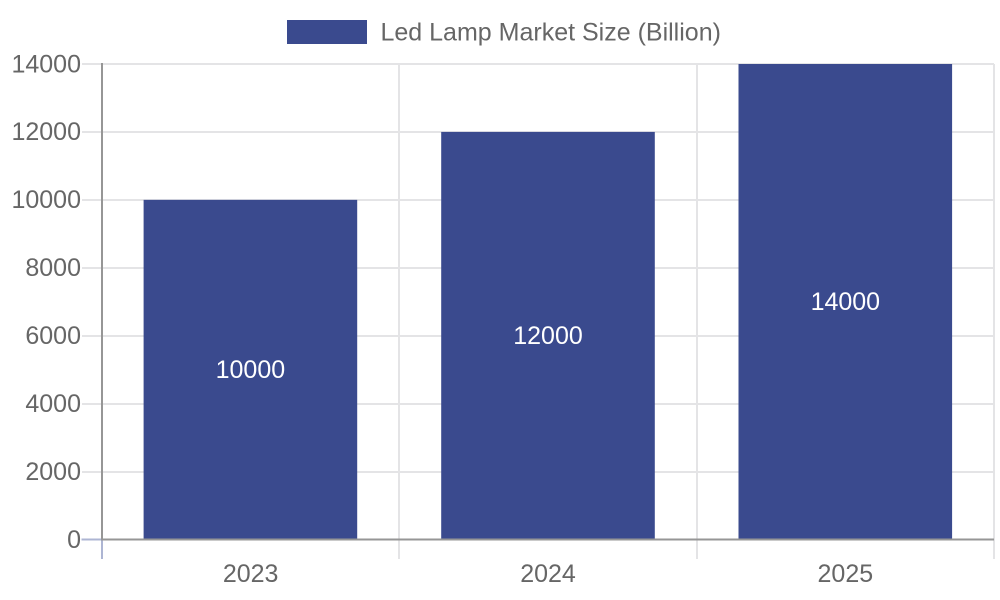  What do you see at coordinates (53, 404) in the screenshot?
I see `svg-text: 4000` at bounding box center [53, 404].